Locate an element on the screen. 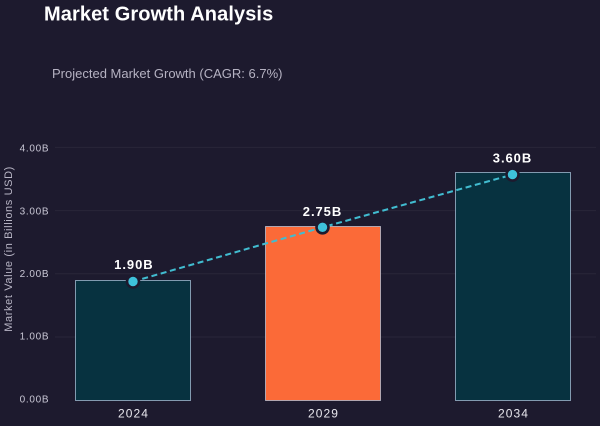 This screenshot has width=600, height=426. svg-text: 0.00B is located at coordinates (35, 399).